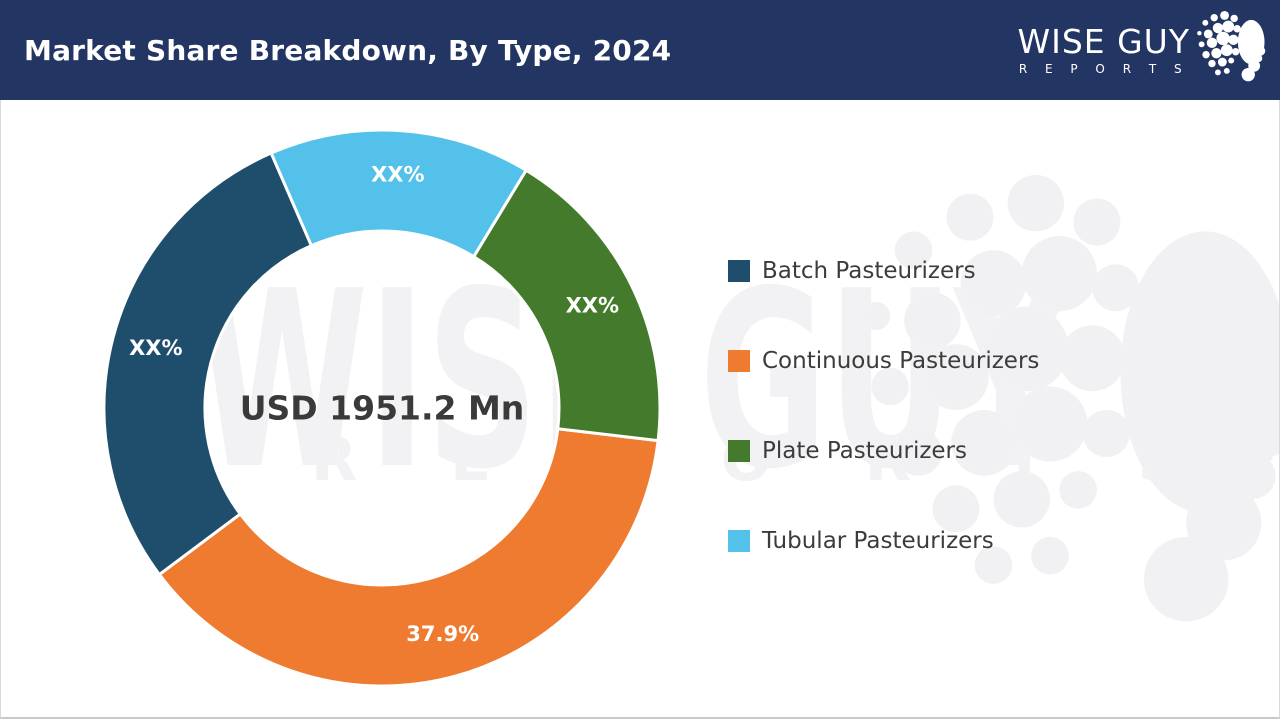  Describe the element at coordinates (398, 193) in the screenshot. I see `donut-slice-tubular-pasteurizers` at that location.